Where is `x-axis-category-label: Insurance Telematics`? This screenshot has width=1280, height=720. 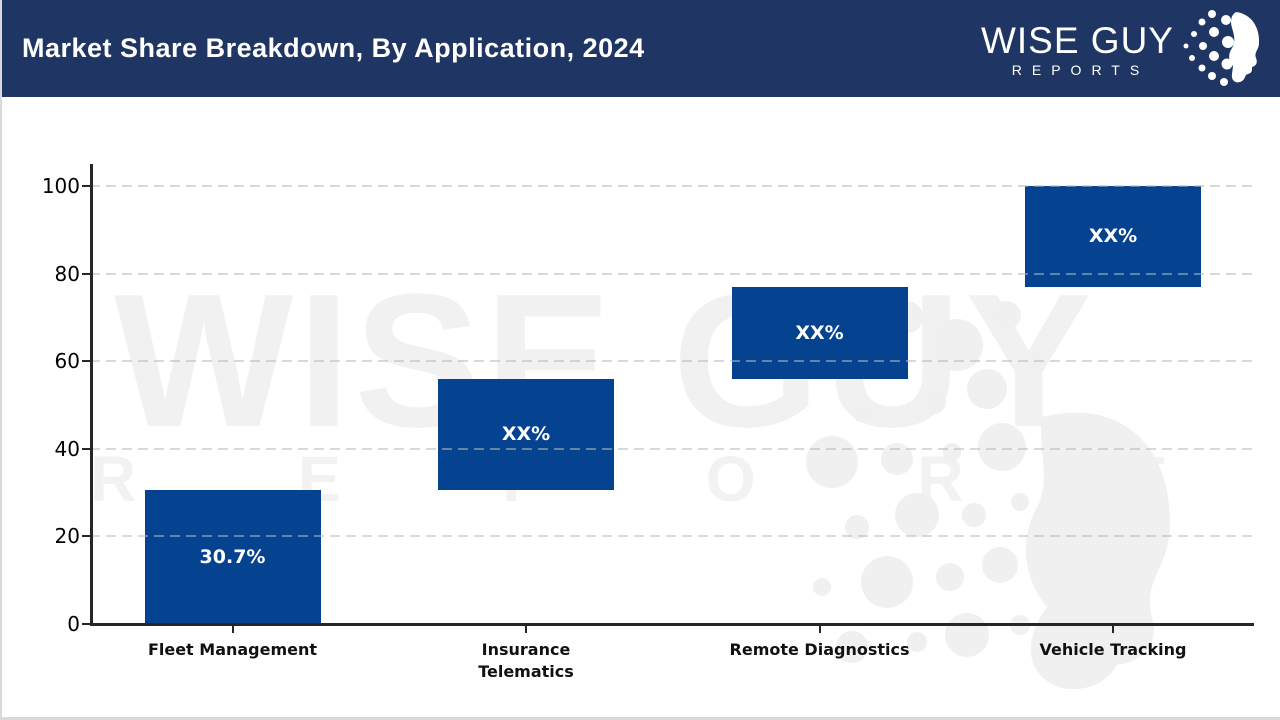
x-axis-category-label: Insurance Telematics is located at coordinates (526, 660).